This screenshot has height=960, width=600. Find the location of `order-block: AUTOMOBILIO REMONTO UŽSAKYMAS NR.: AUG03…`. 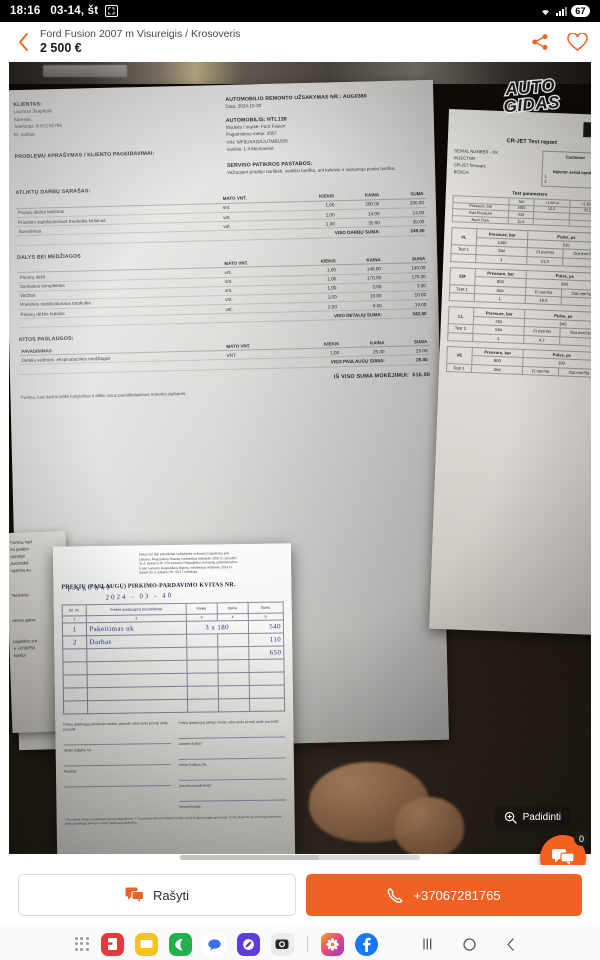

order-block: AUTOMOBILIO REMONTO UŽSAKYMAS NR.: AUG03… is located at coordinates (325, 134).